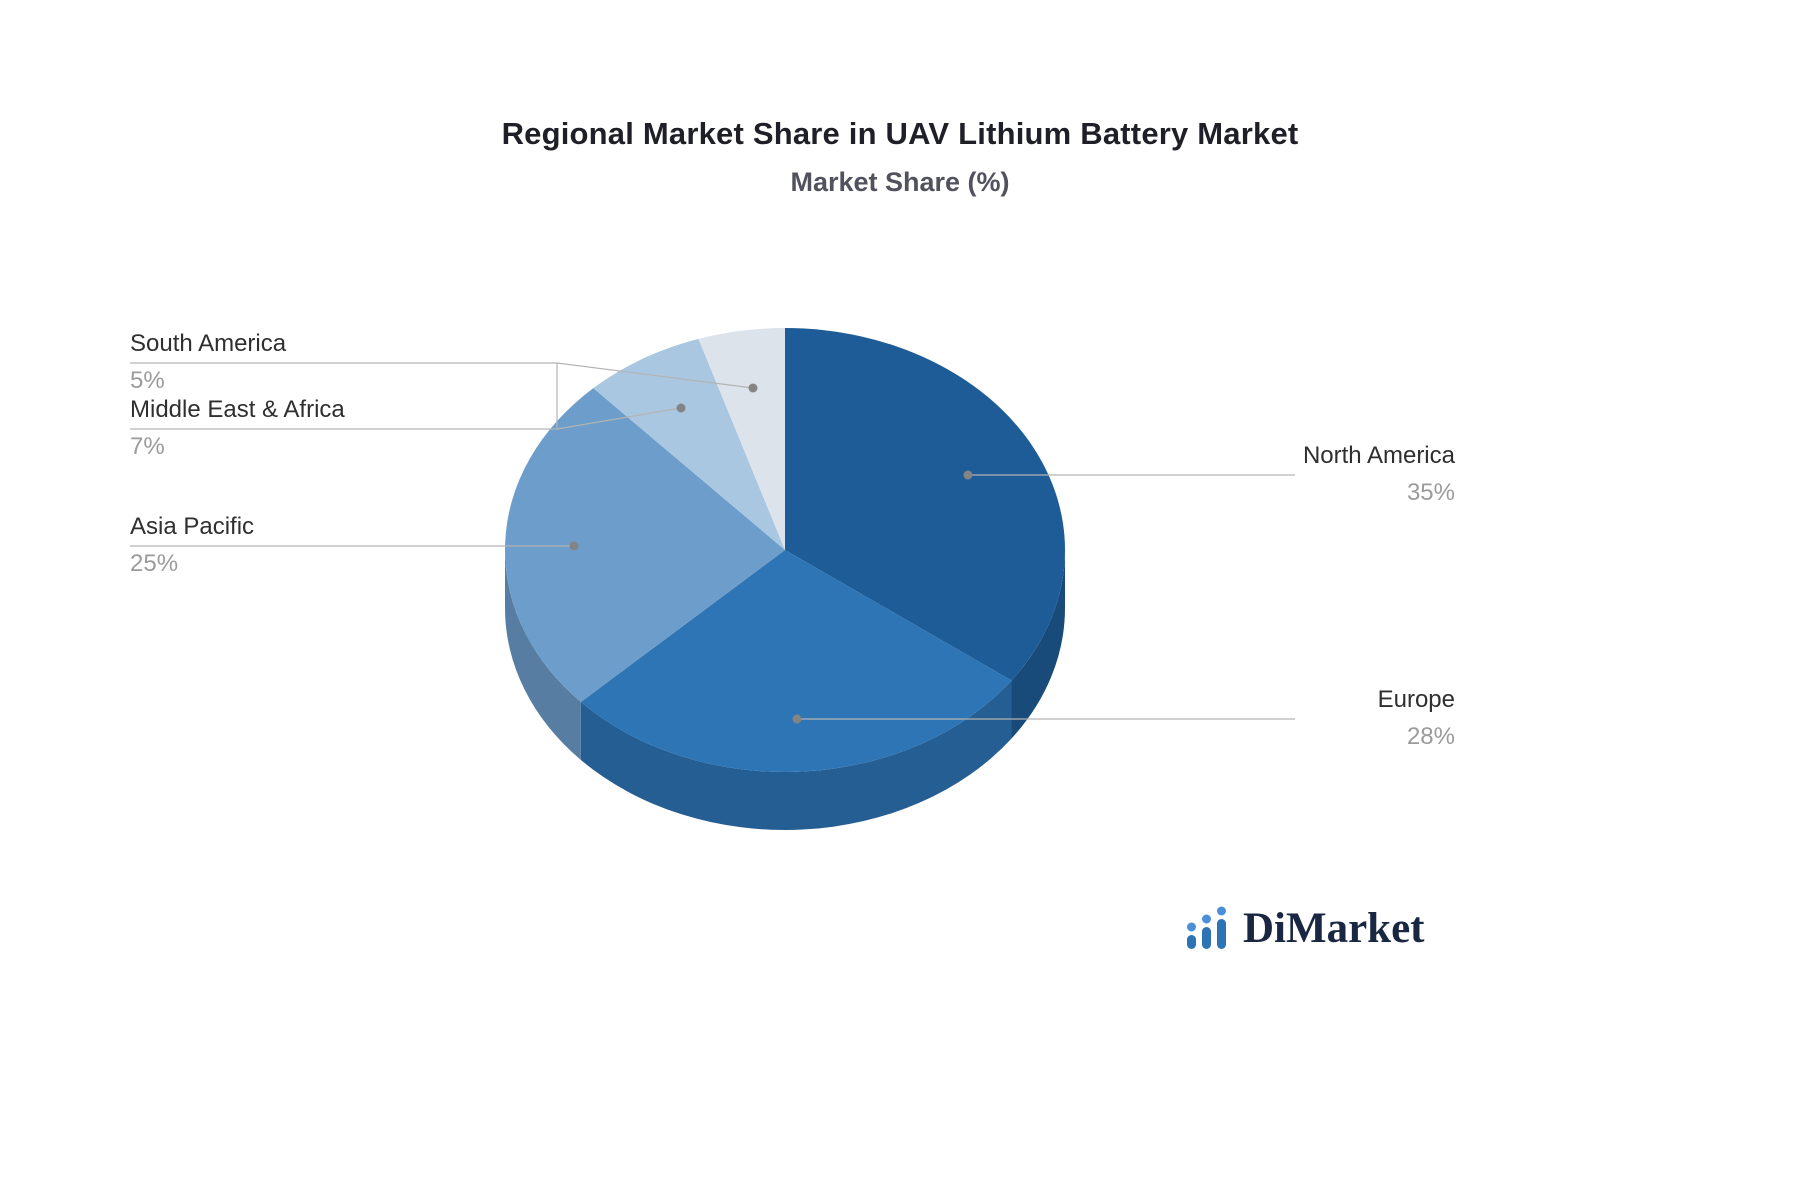 This screenshot has height=1196, width=1800. I want to click on pie-slice-middle-east-africa, so click(689, 444).